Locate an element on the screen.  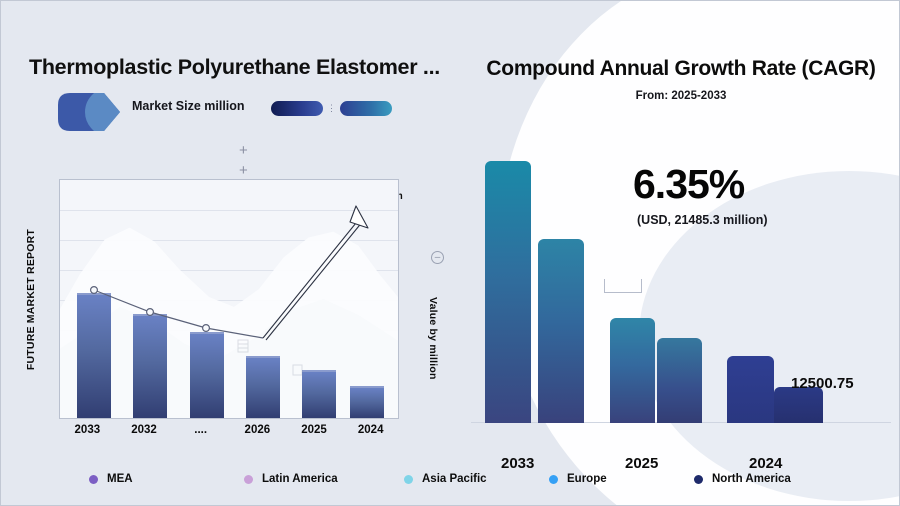
cagr-bar-2033-primary is located at coordinates (508, 292).